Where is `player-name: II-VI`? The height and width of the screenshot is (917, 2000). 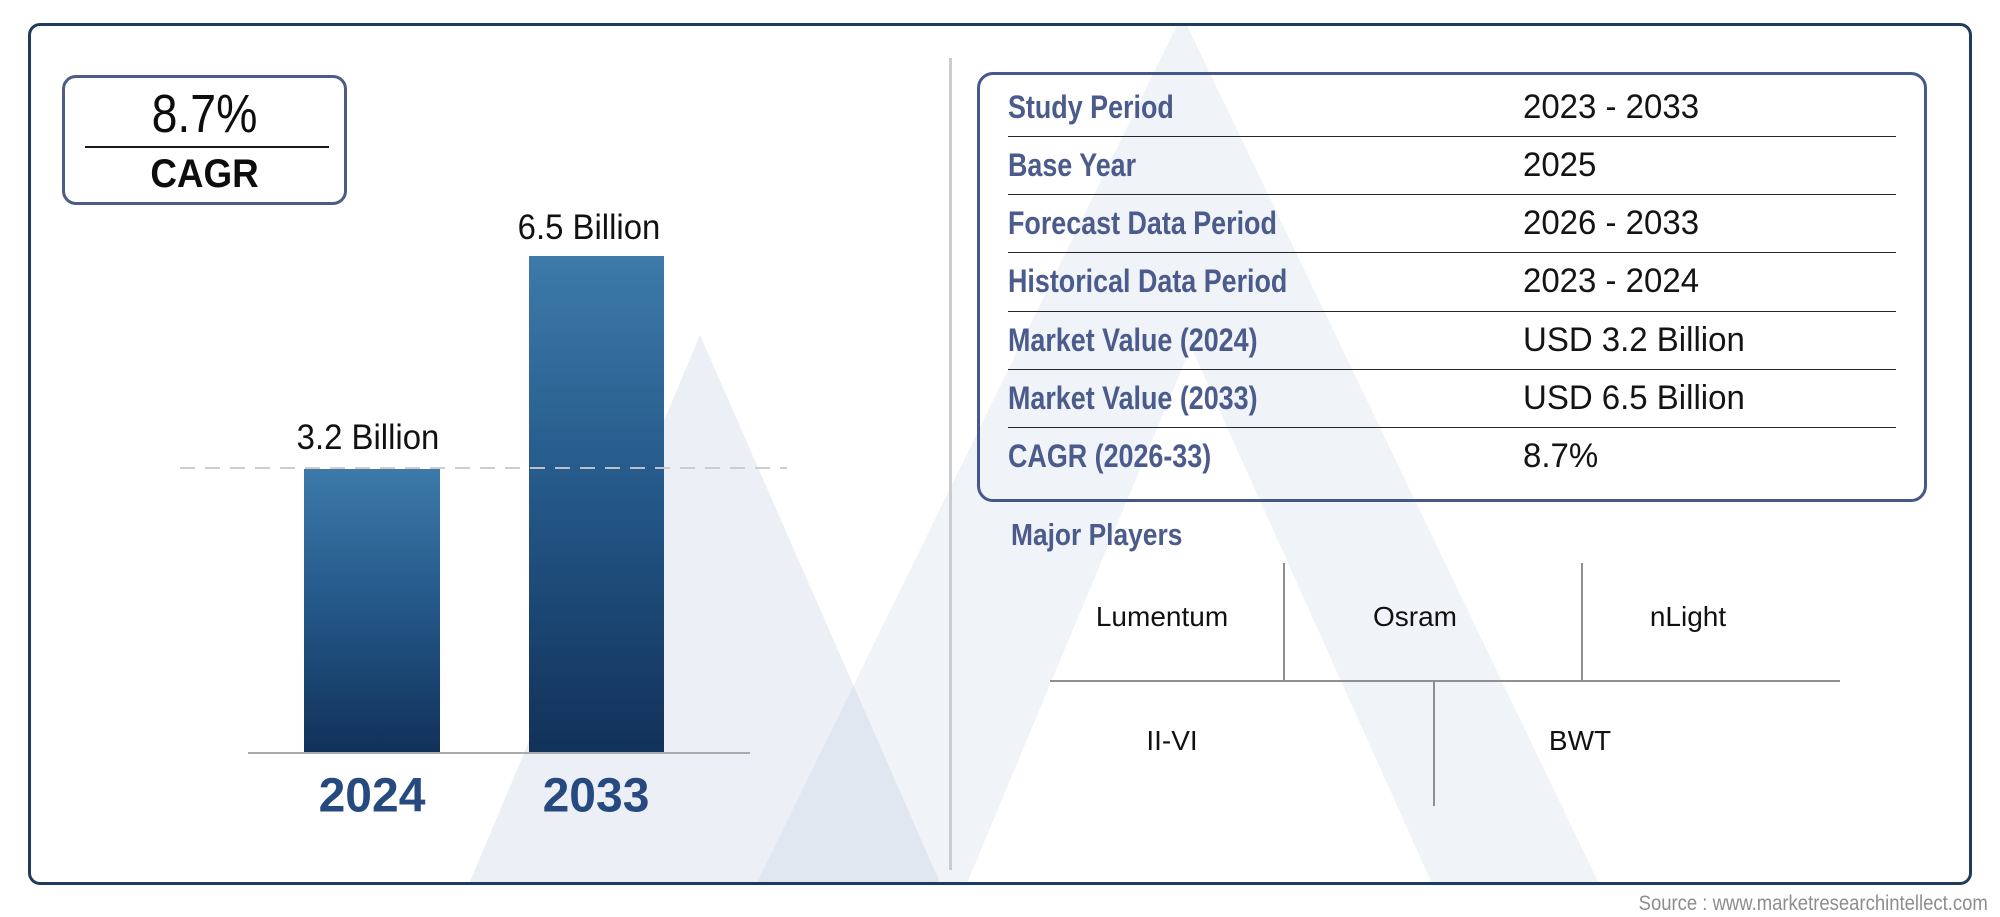 player-name: II-VI is located at coordinates (1172, 740).